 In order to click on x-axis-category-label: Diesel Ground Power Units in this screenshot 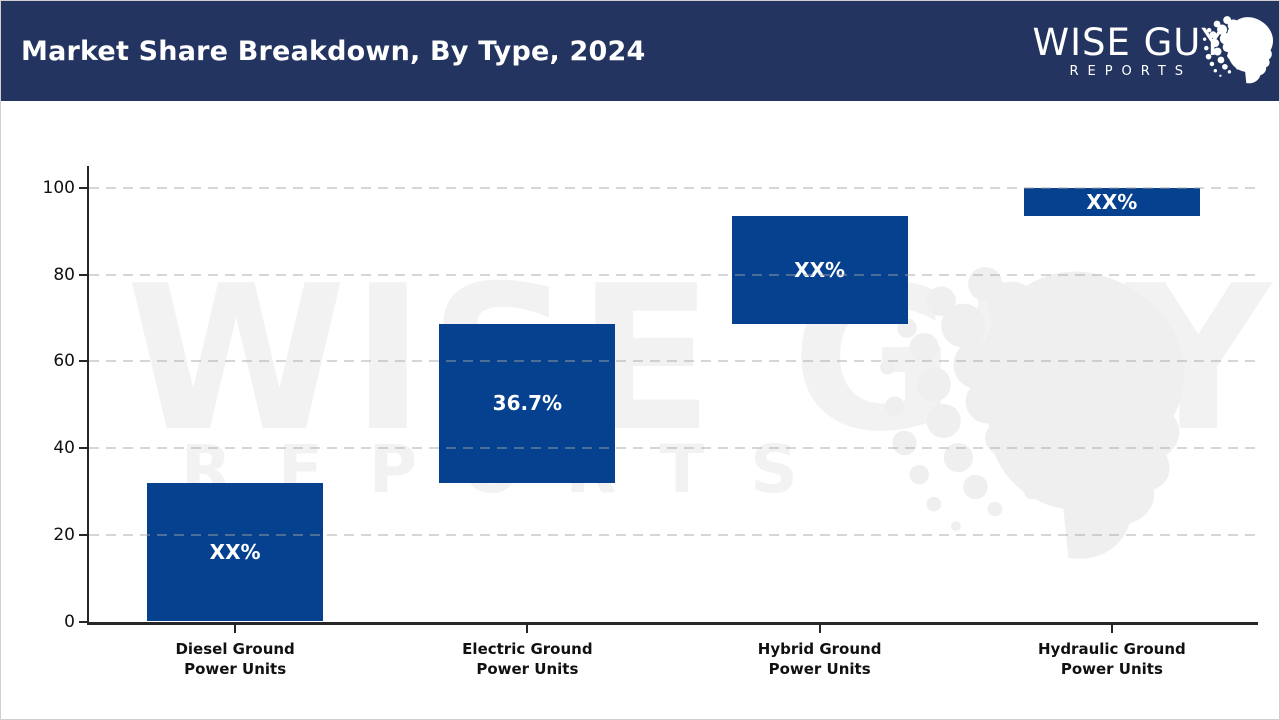, I will do `click(234, 659)`.